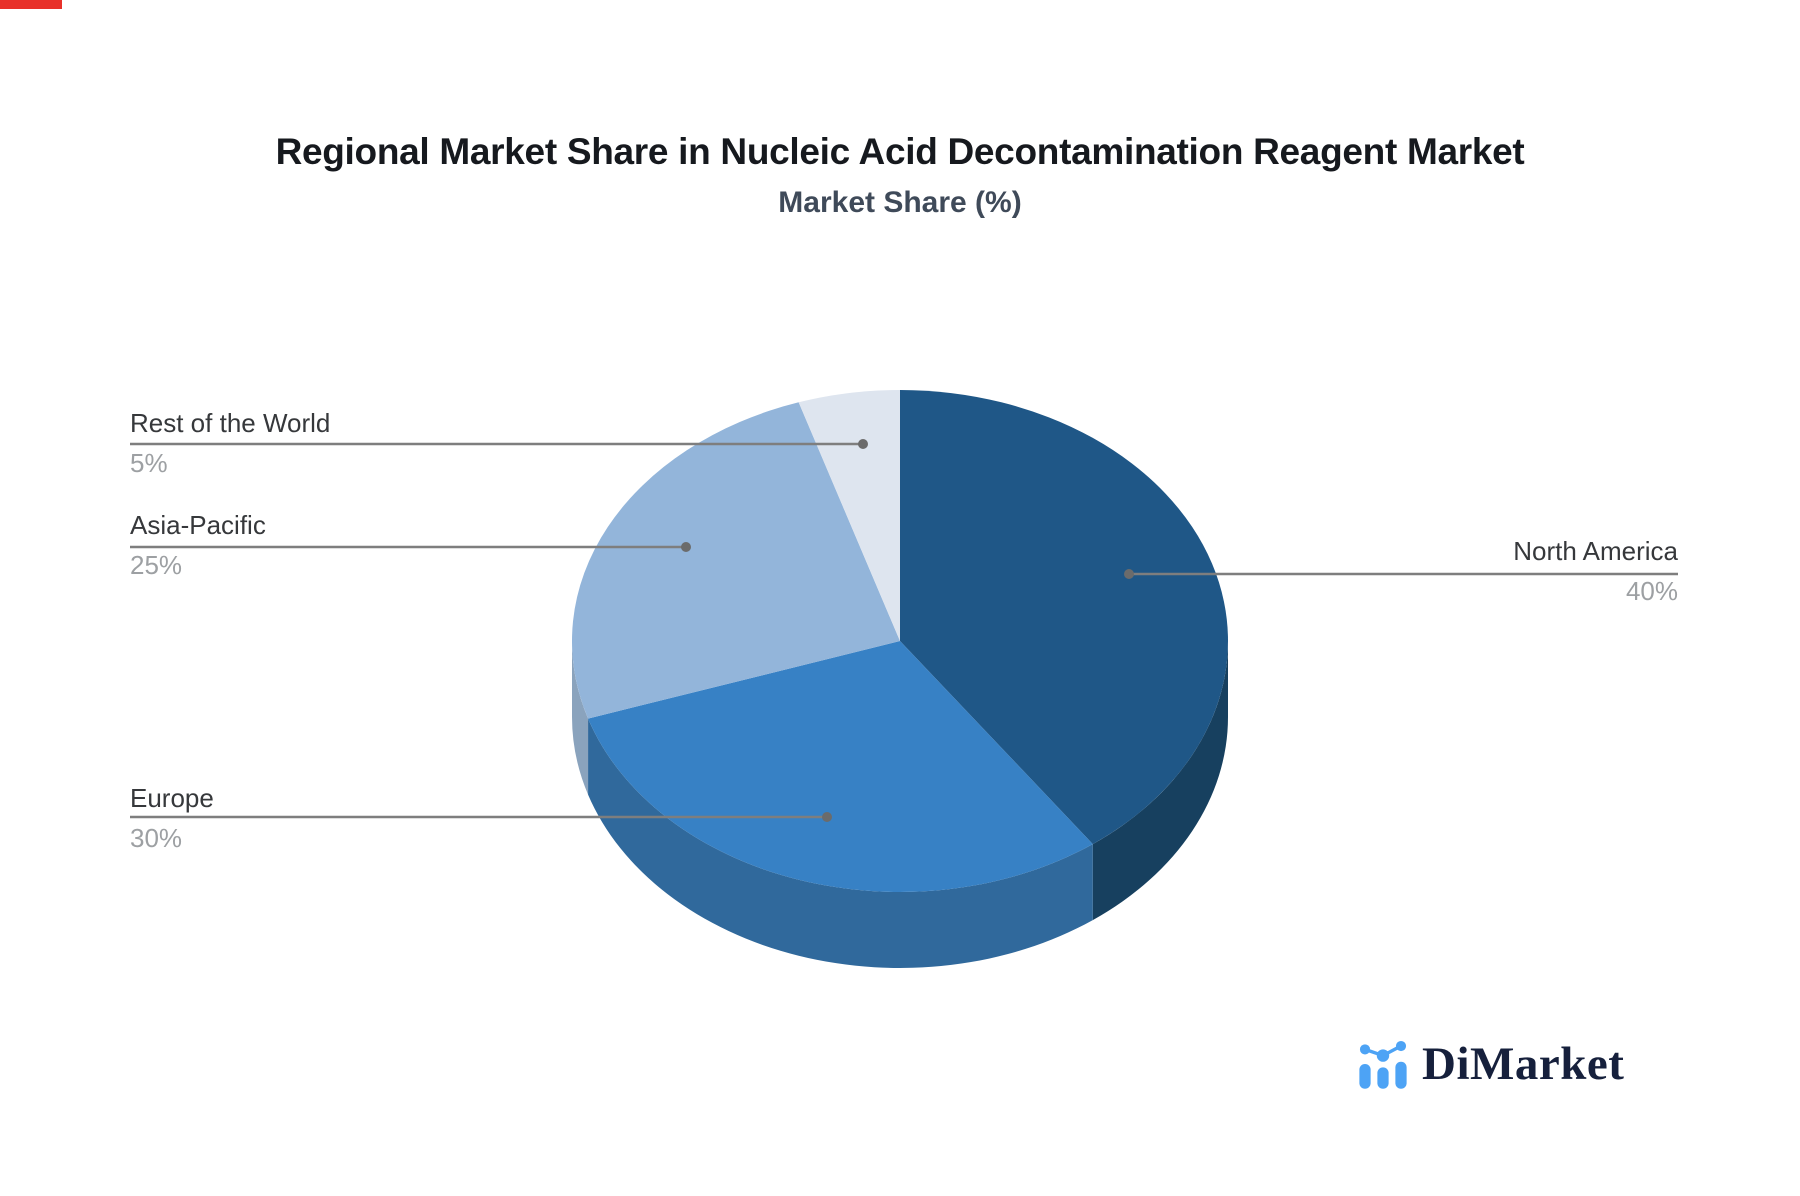 The image size is (1800, 1196). What do you see at coordinates (156, 565) in the screenshot?
I see `slice-value-asia-pacific: 25%` at bounding box center [156, 565].